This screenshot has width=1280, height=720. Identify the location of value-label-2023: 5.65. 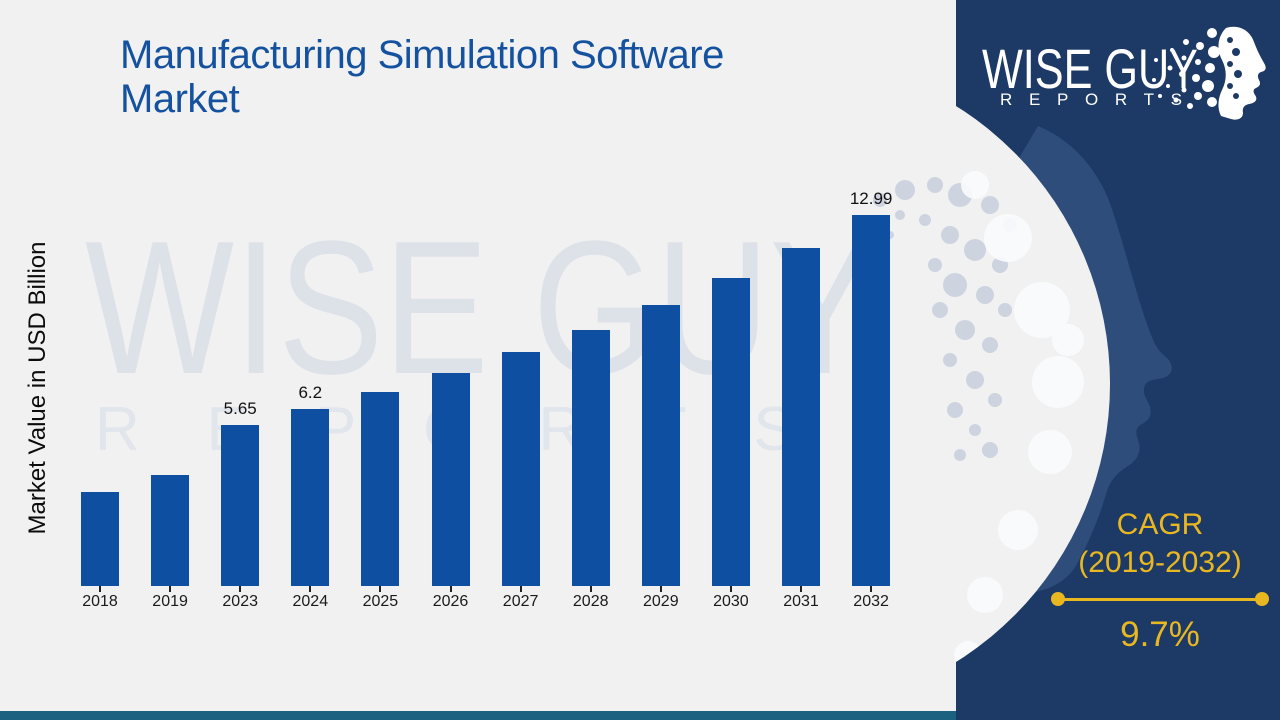
(240, 408).